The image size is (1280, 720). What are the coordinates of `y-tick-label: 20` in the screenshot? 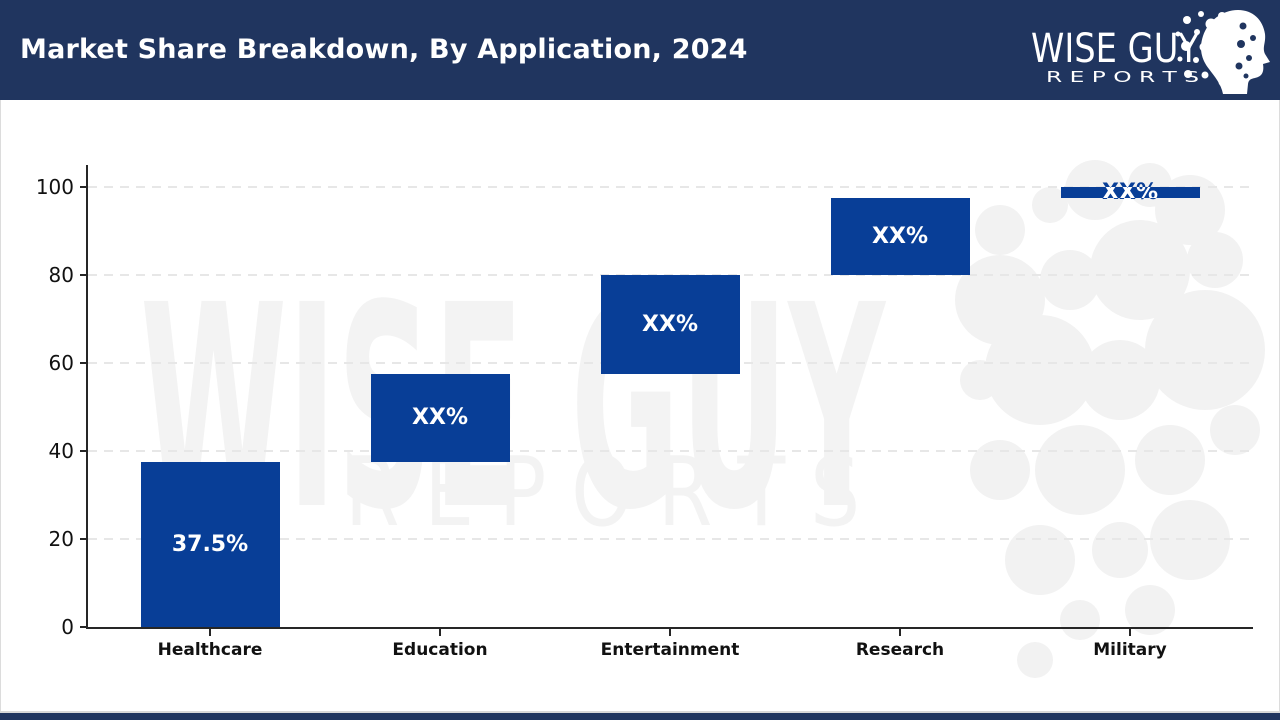 It's located at (61, 539).